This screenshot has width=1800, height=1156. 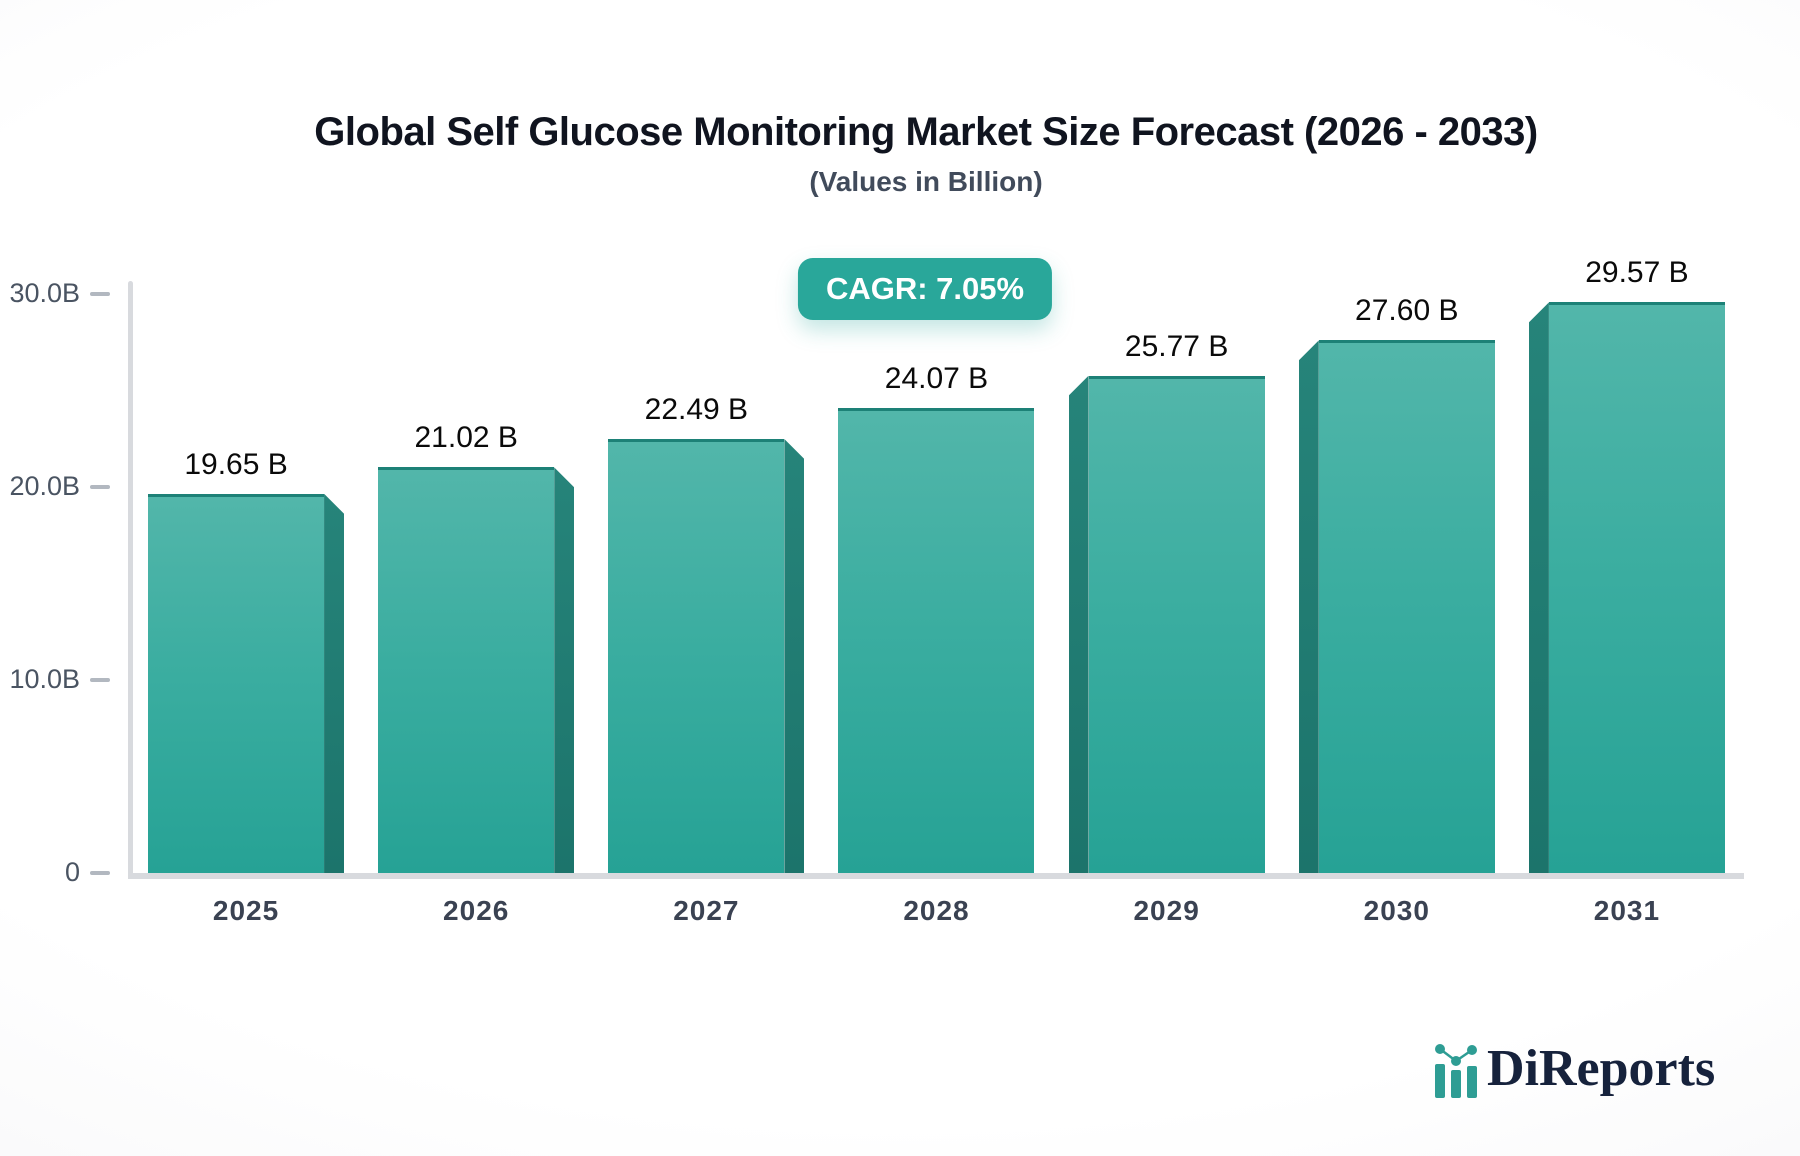 What do you see at coordinates (44, 293) in the screenshot?
I see `y-tick-label-30: 30.0B` at bounding box center [44, 293].